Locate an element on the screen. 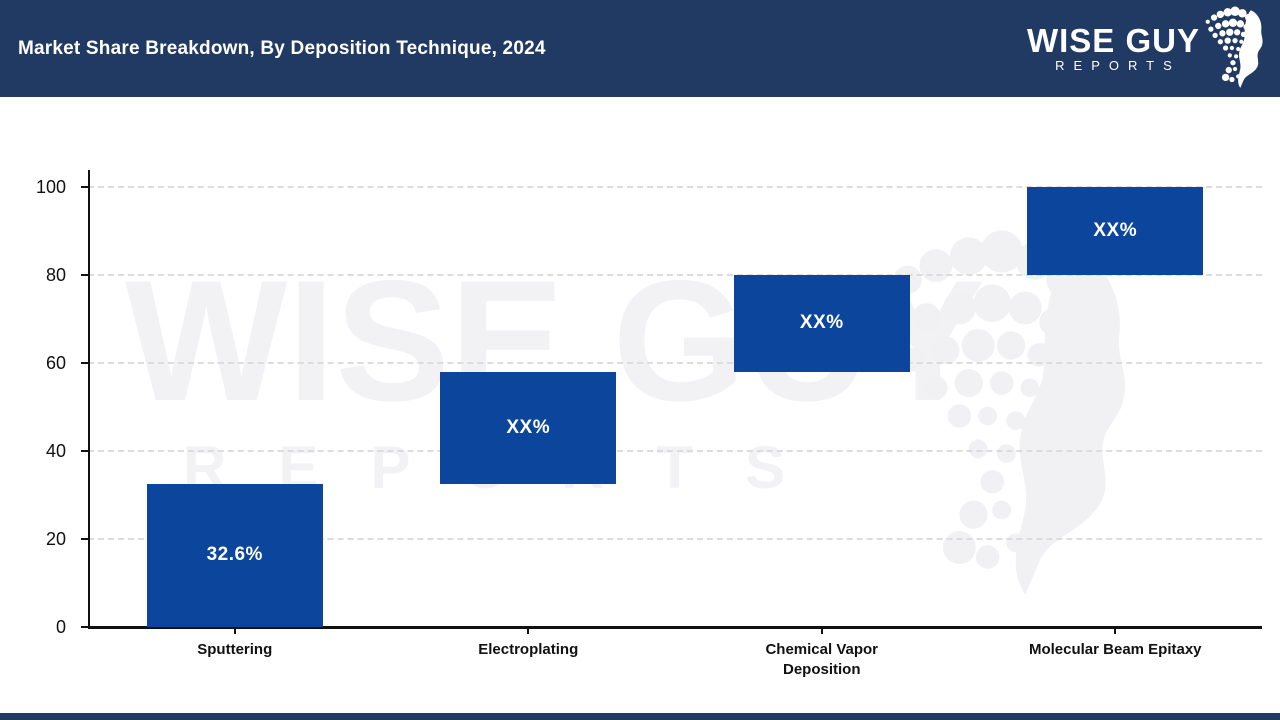 Image resolution: width=1280 pixels, height=720 pixels. y-tick-label: 0 is located at coordinates (60, 627).